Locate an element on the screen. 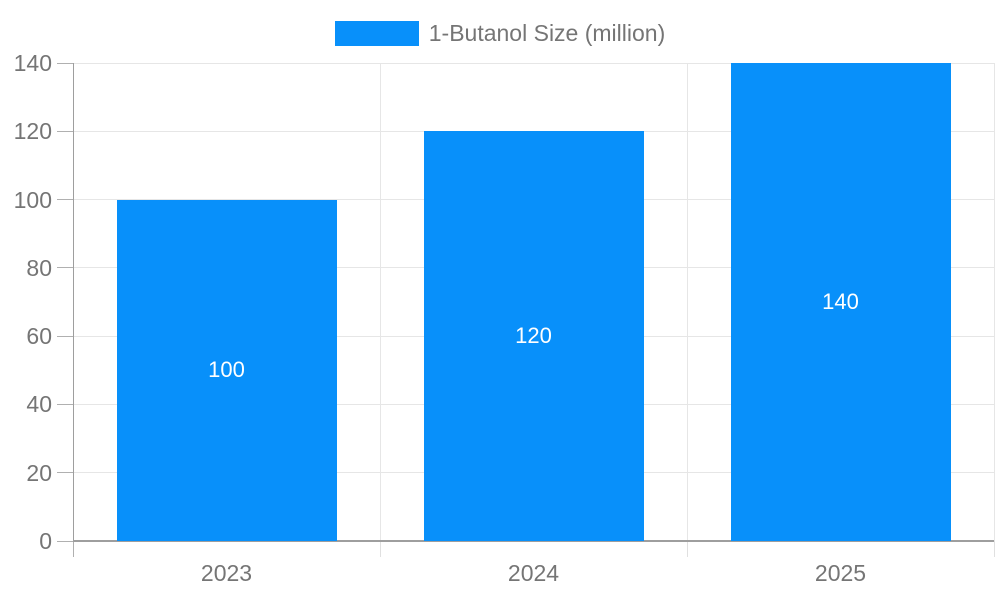  y-axis-line is located at coordinates (73, 302).